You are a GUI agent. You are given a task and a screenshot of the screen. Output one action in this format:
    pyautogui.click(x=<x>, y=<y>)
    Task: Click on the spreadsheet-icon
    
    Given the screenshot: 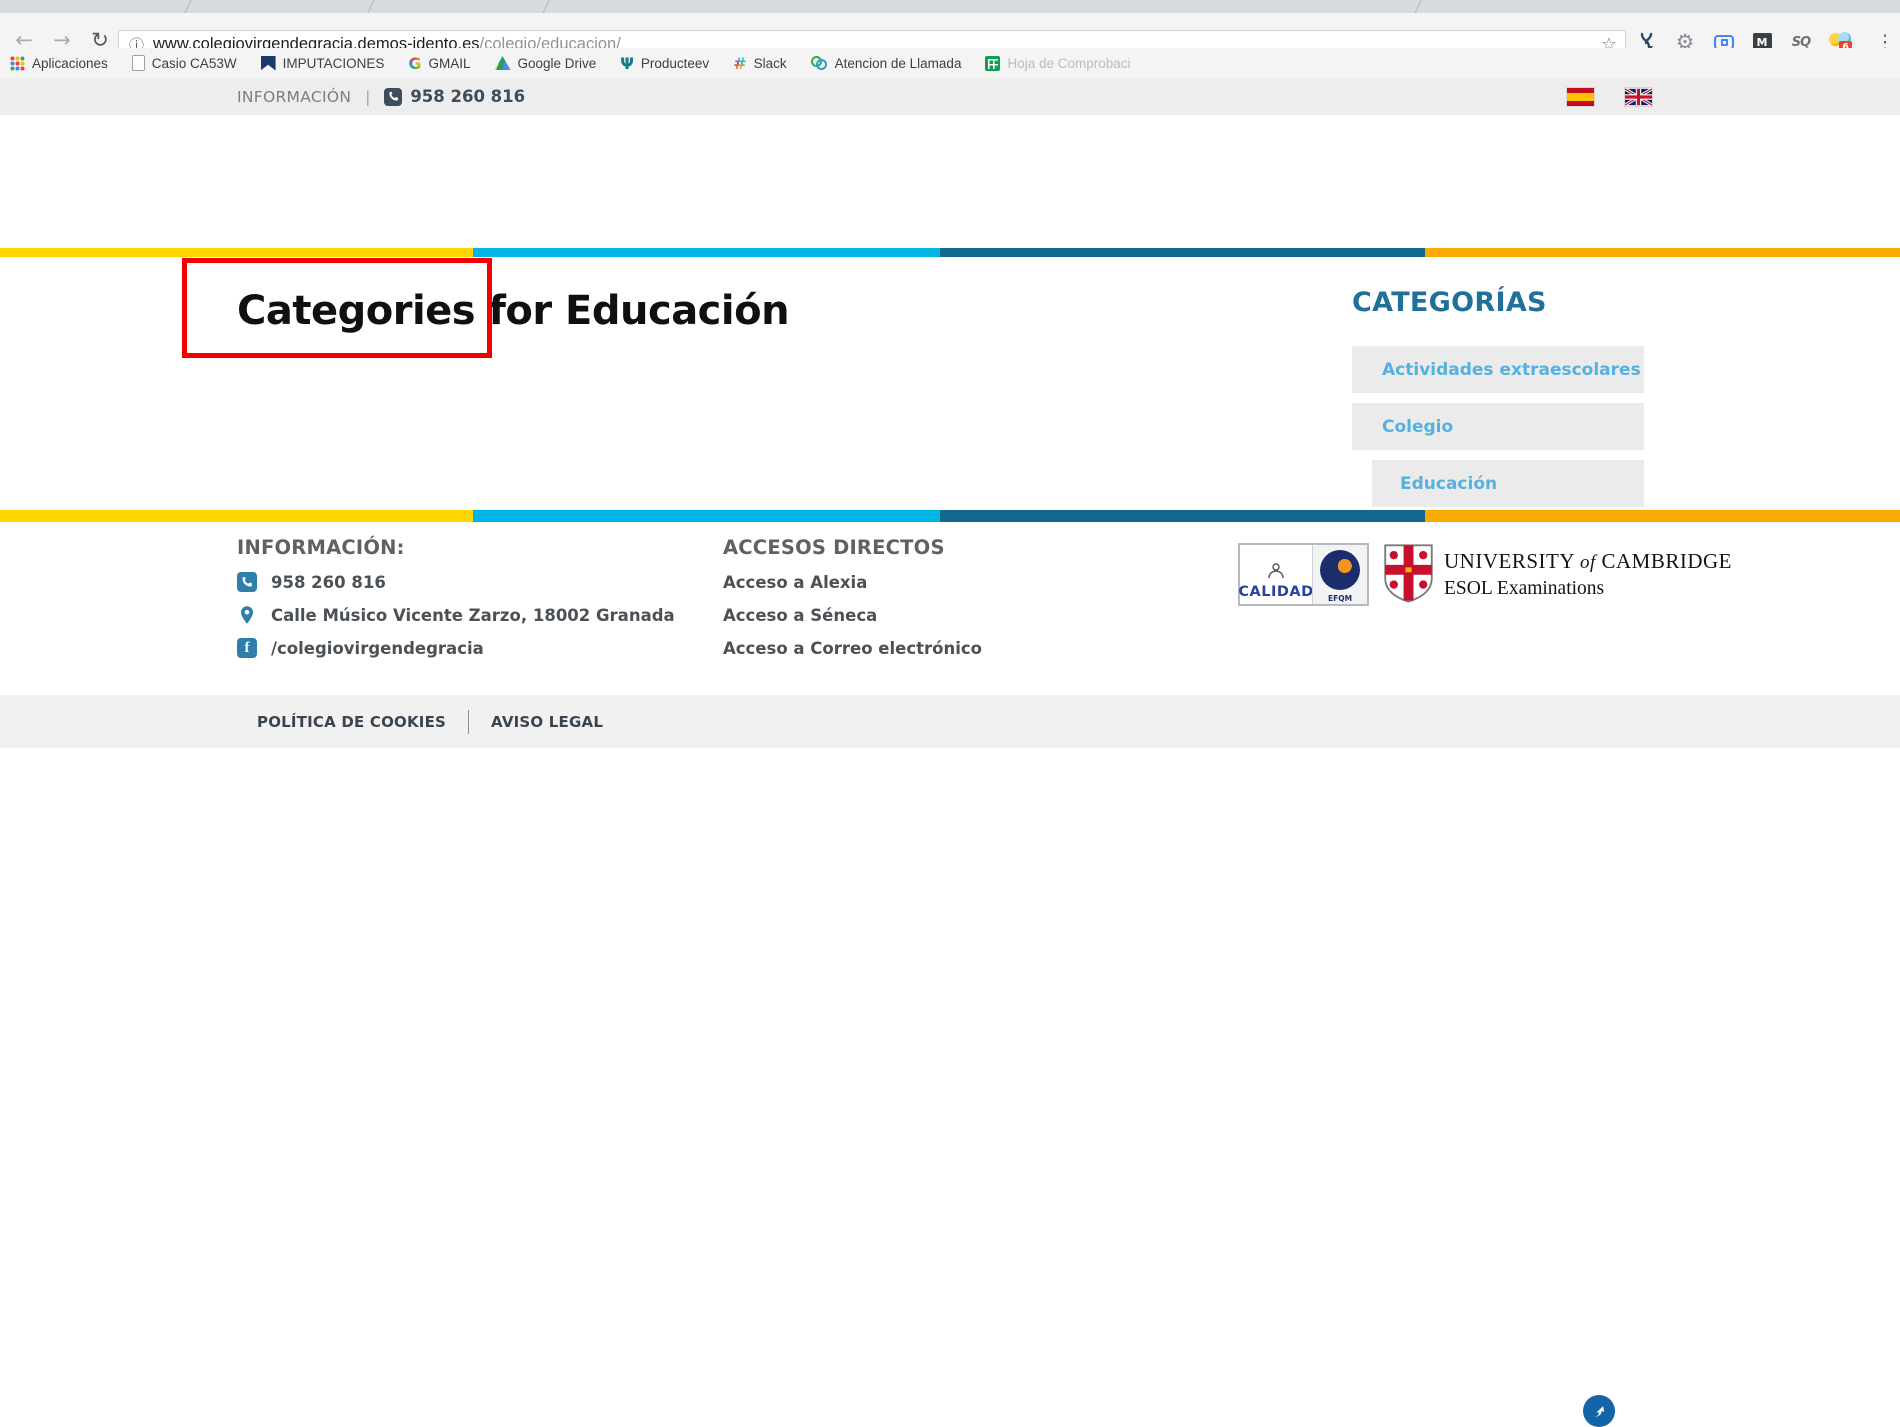 What is the action you would take?
    pyautogui.click(x=993, y=63)
    